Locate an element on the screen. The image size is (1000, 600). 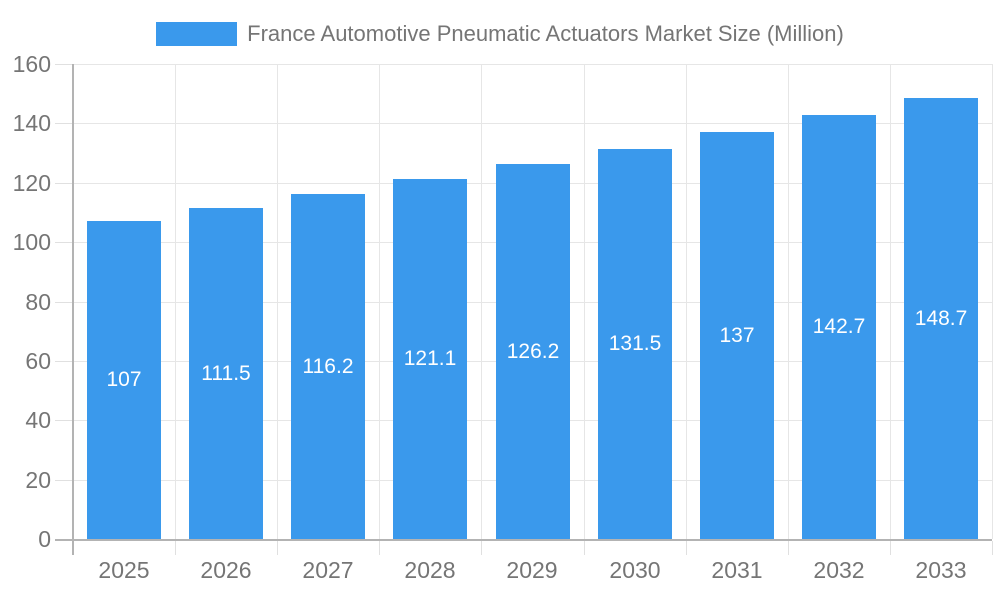
x-axis-label-2028: 2028 is located at coordinates (430, 570).